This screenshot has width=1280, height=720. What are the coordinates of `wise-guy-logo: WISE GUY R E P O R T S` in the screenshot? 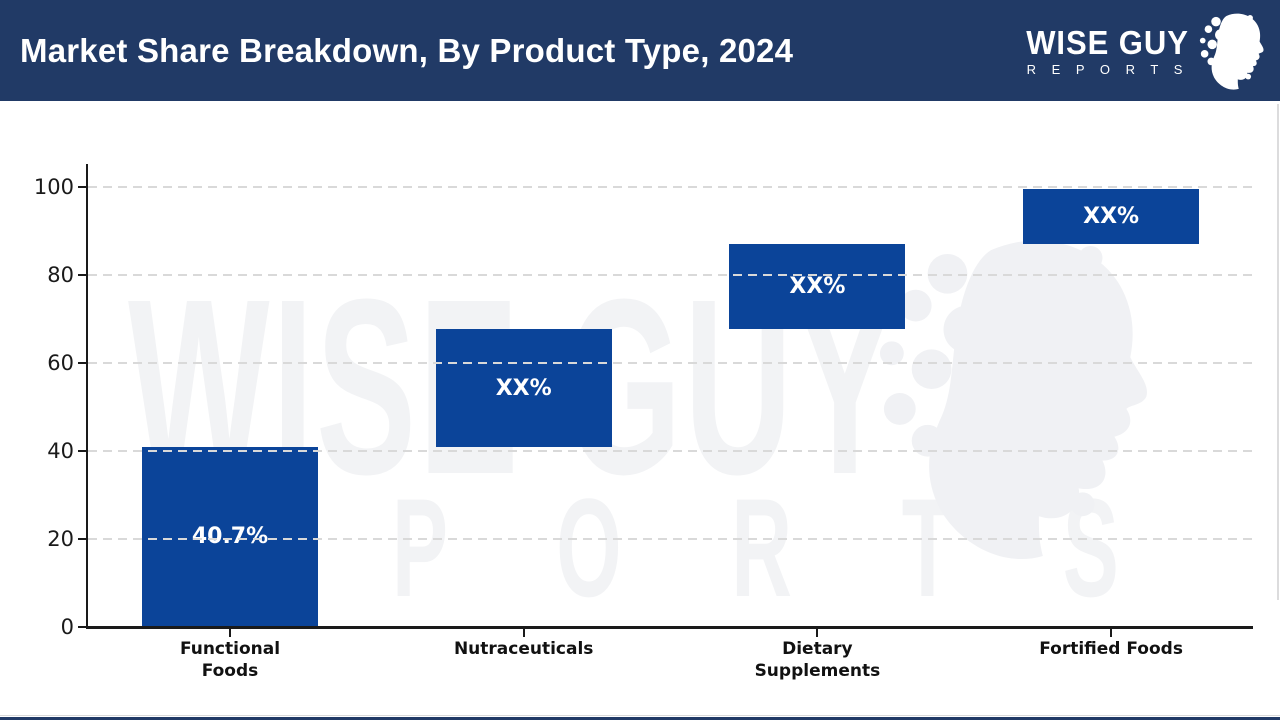 It's located at (1145, 50).